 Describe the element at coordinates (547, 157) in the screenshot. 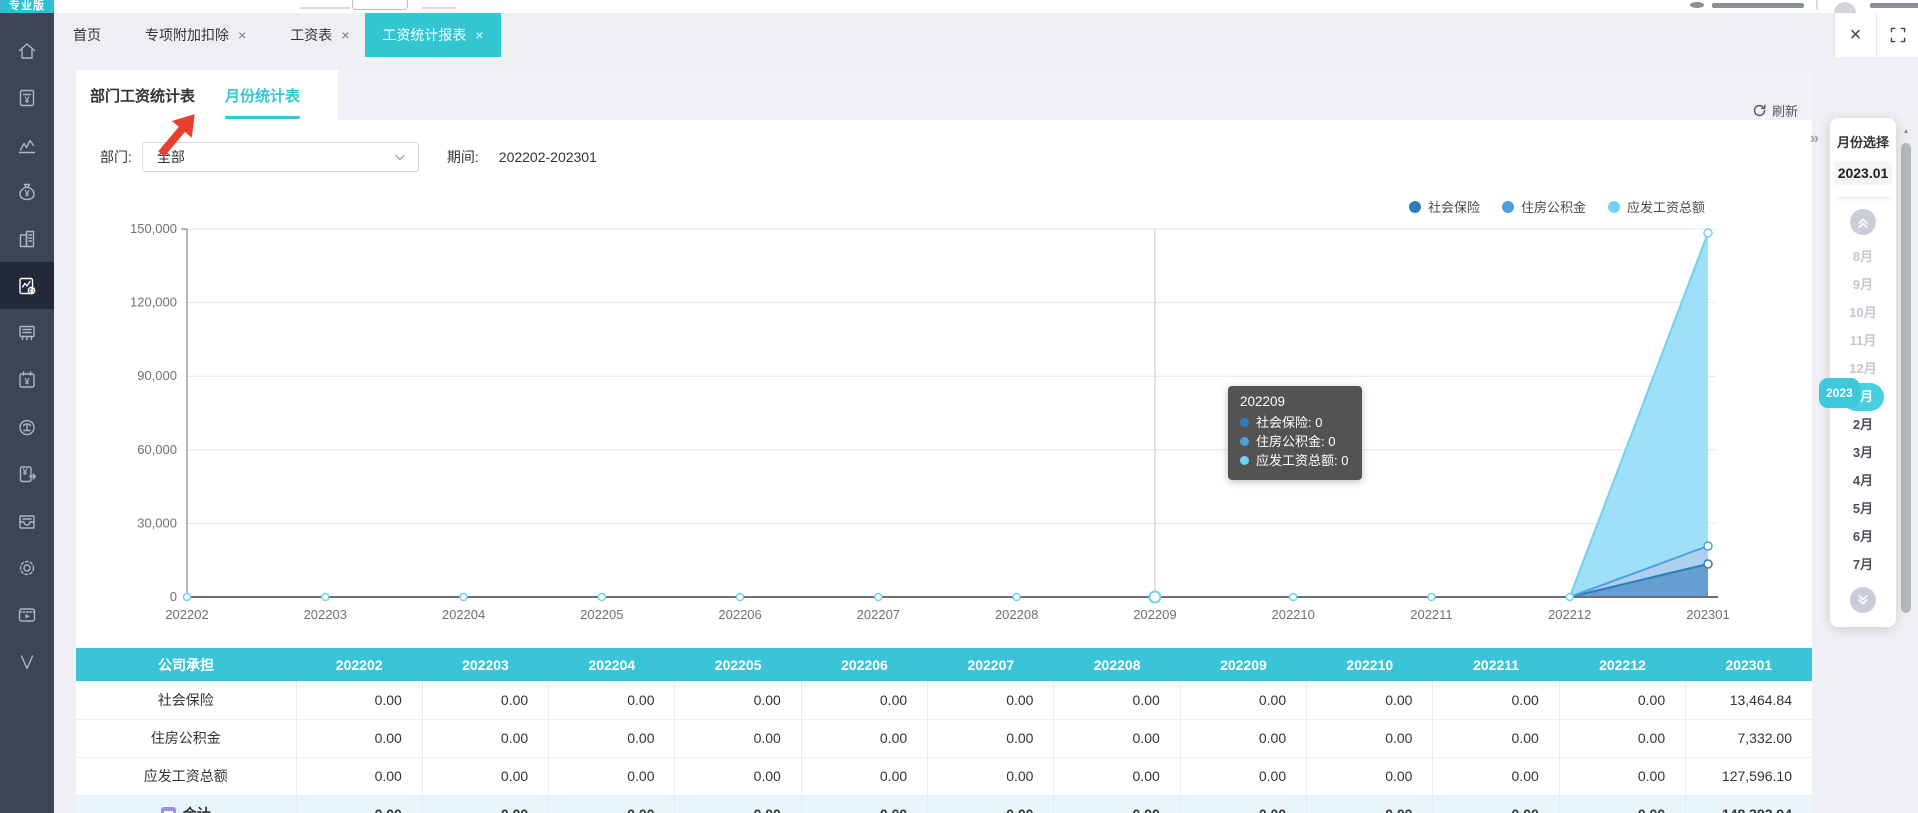

I see `period-value: 202202-202301` at that location.